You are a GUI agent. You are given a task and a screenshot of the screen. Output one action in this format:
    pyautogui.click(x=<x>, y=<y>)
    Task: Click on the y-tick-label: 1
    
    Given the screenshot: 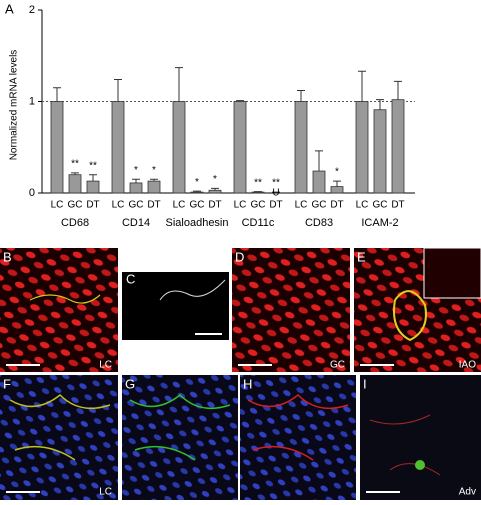 What is the action you would take?
    pyautogui.click(x=32, y=101)
    